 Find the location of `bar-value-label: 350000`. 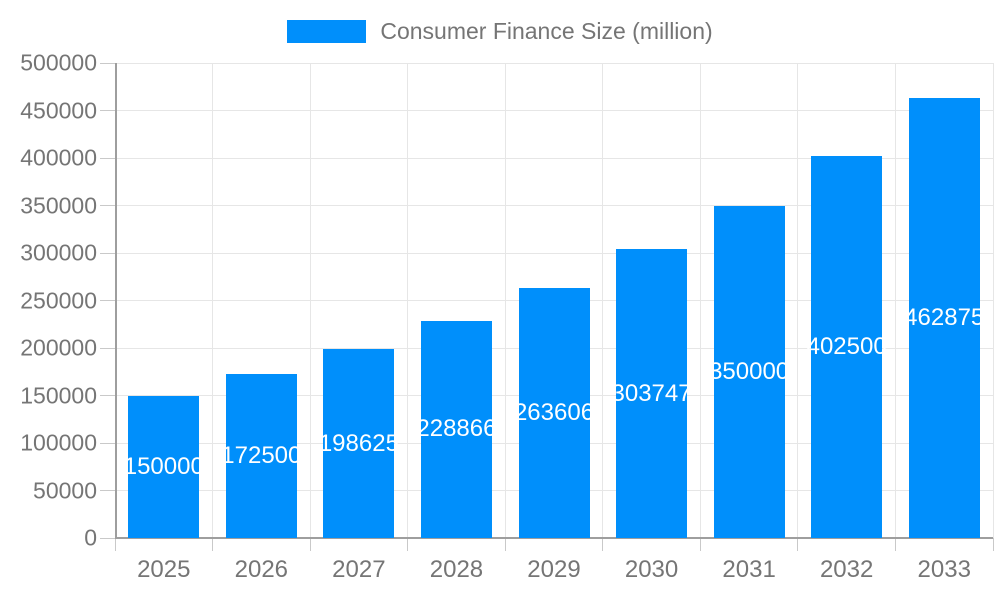

bar-value-label: 350000 is located at coordinates (749, 371).